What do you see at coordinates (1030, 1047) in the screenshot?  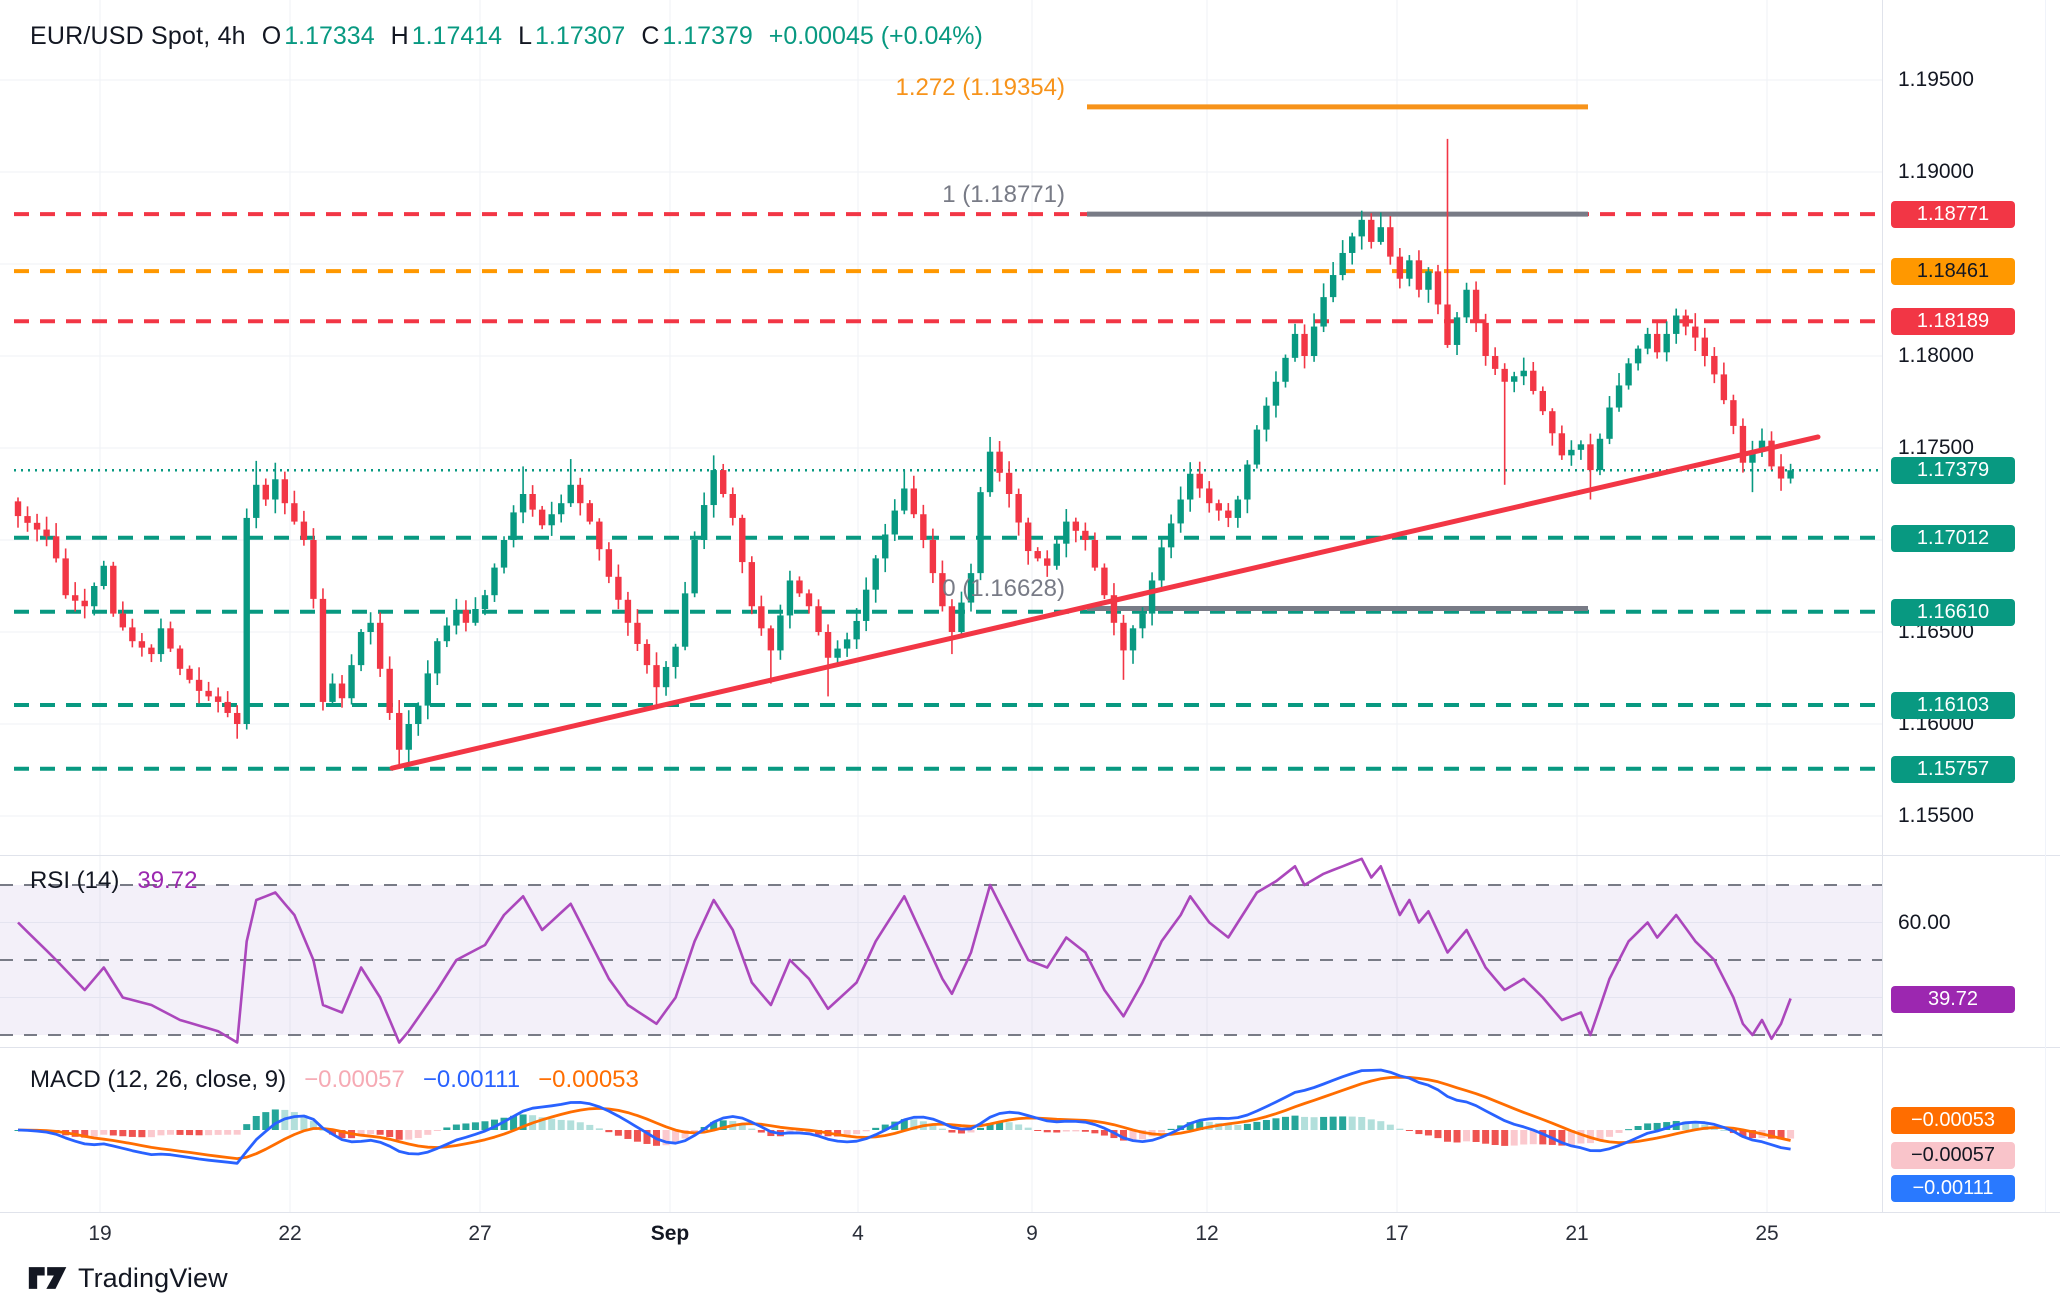 I see `panel-separator-macd` at bounding box center [1030, 1047].